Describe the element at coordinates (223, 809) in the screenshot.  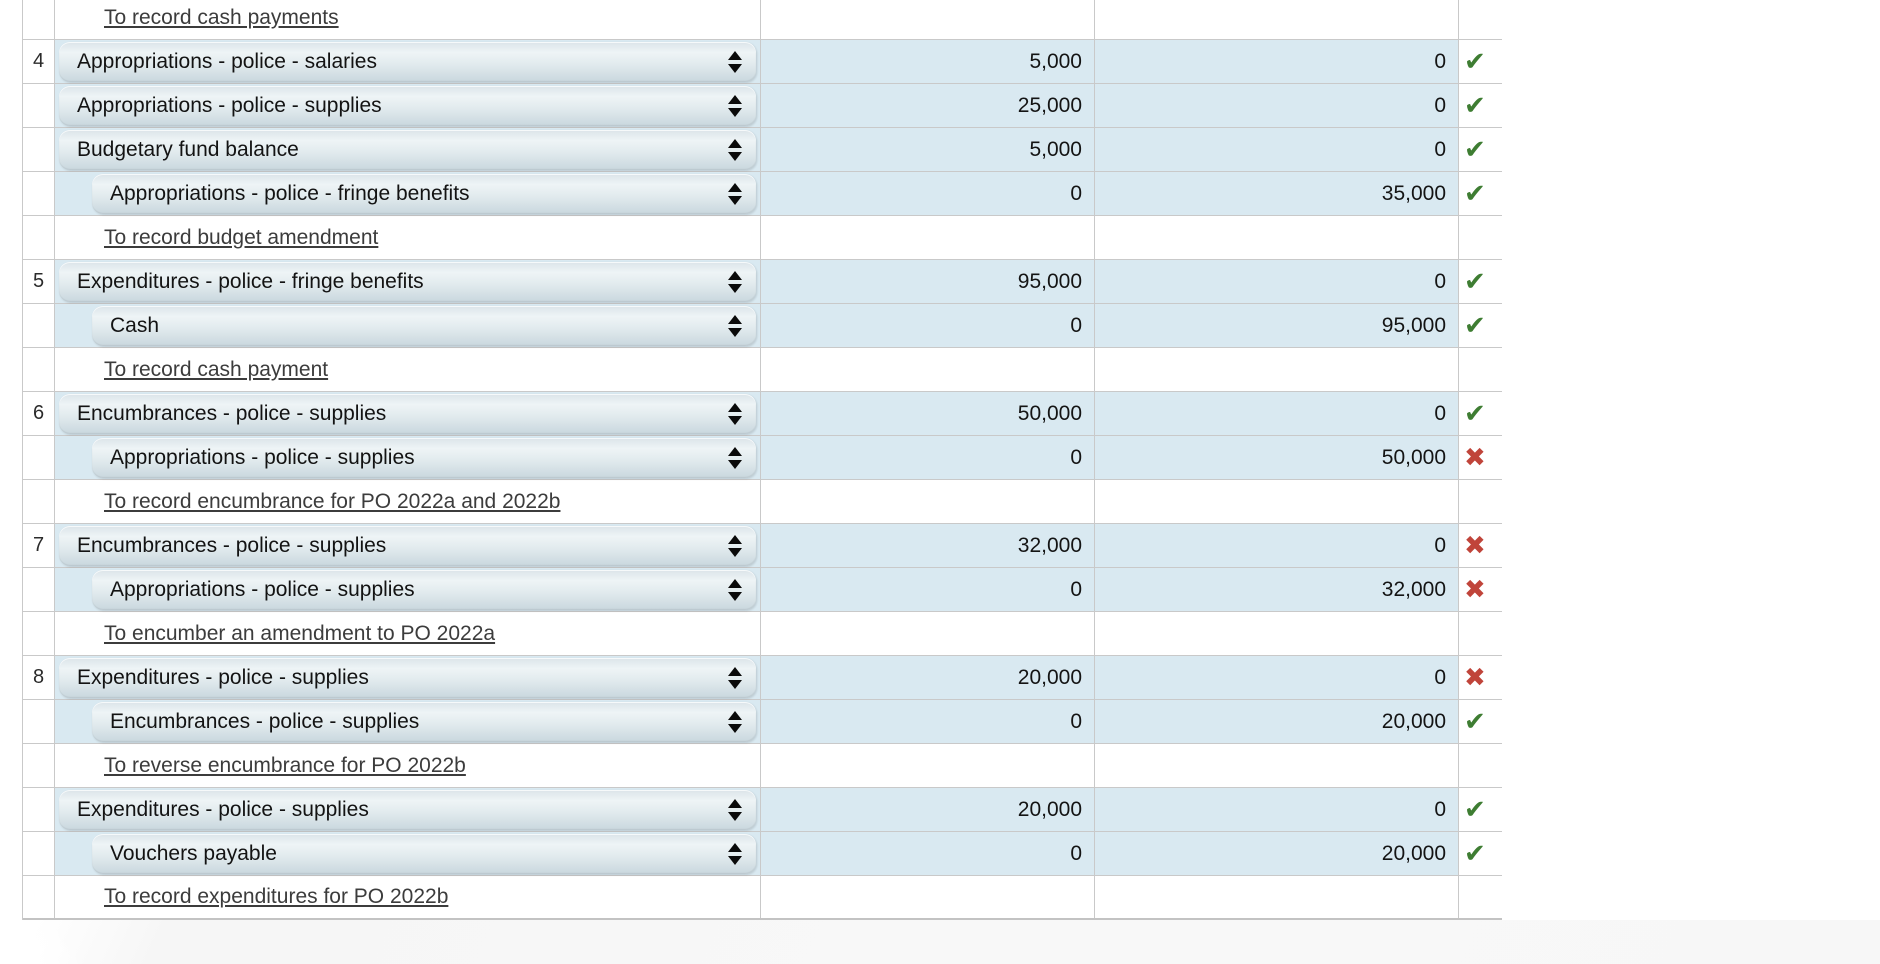
I see `account-select-value: Expenditures - police - supplies` at that location.